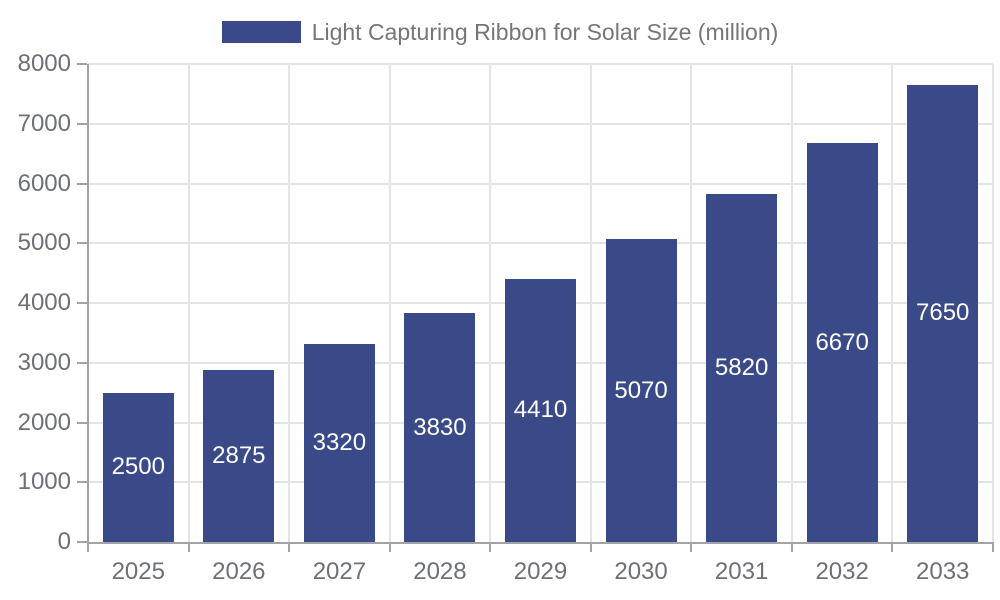  I want to click on bar-2025: 2500, so click(138, 467).